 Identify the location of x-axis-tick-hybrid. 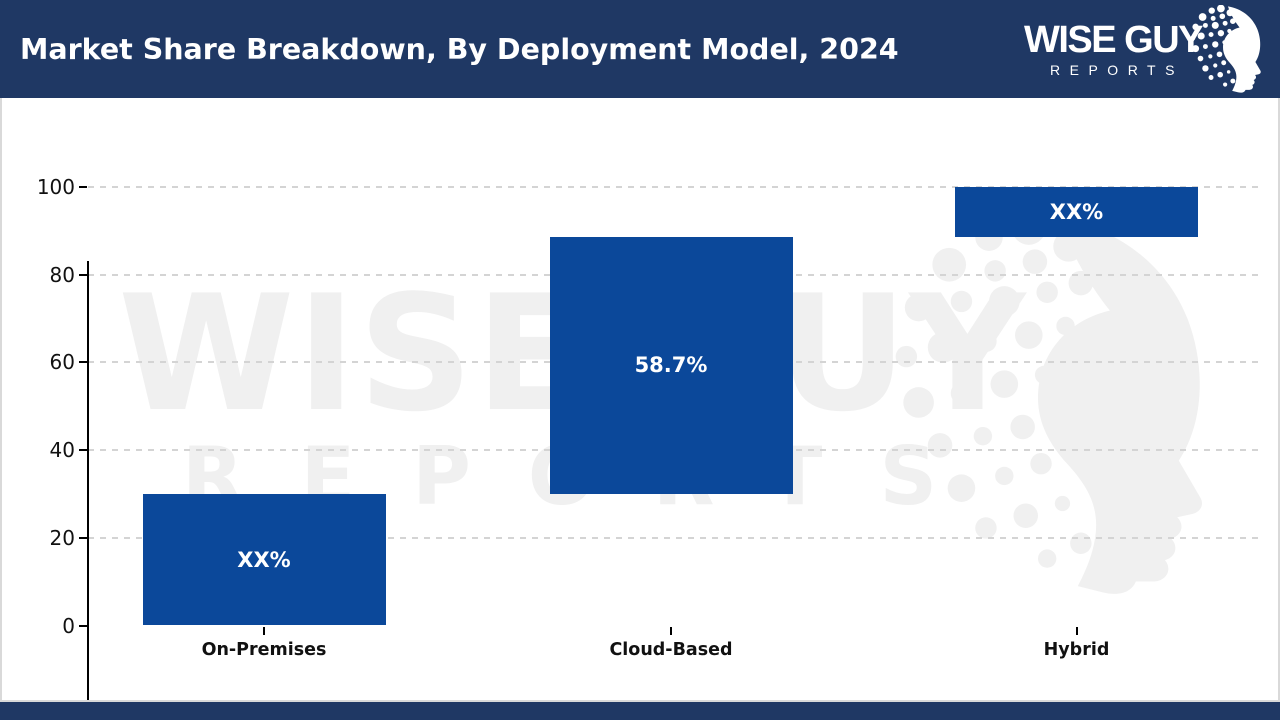
(1076, 630).